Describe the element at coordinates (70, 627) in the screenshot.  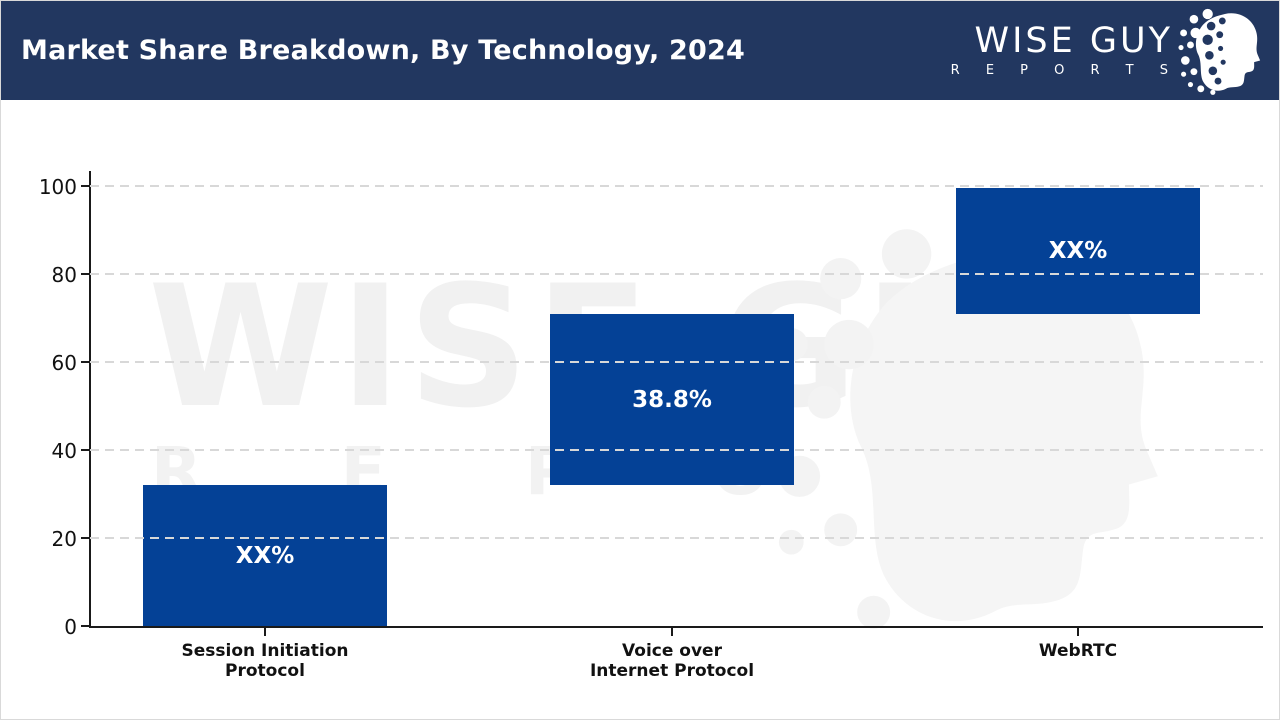
I see `y-axis-tick-label: 0` at that location.